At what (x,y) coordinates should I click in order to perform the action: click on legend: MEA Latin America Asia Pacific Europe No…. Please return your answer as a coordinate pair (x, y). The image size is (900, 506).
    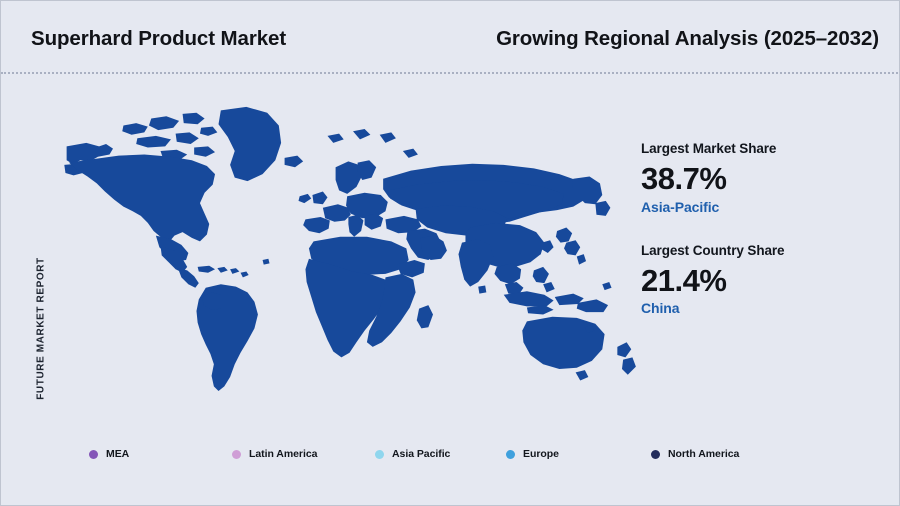
    Looking at the image, I should click on (439, 458).